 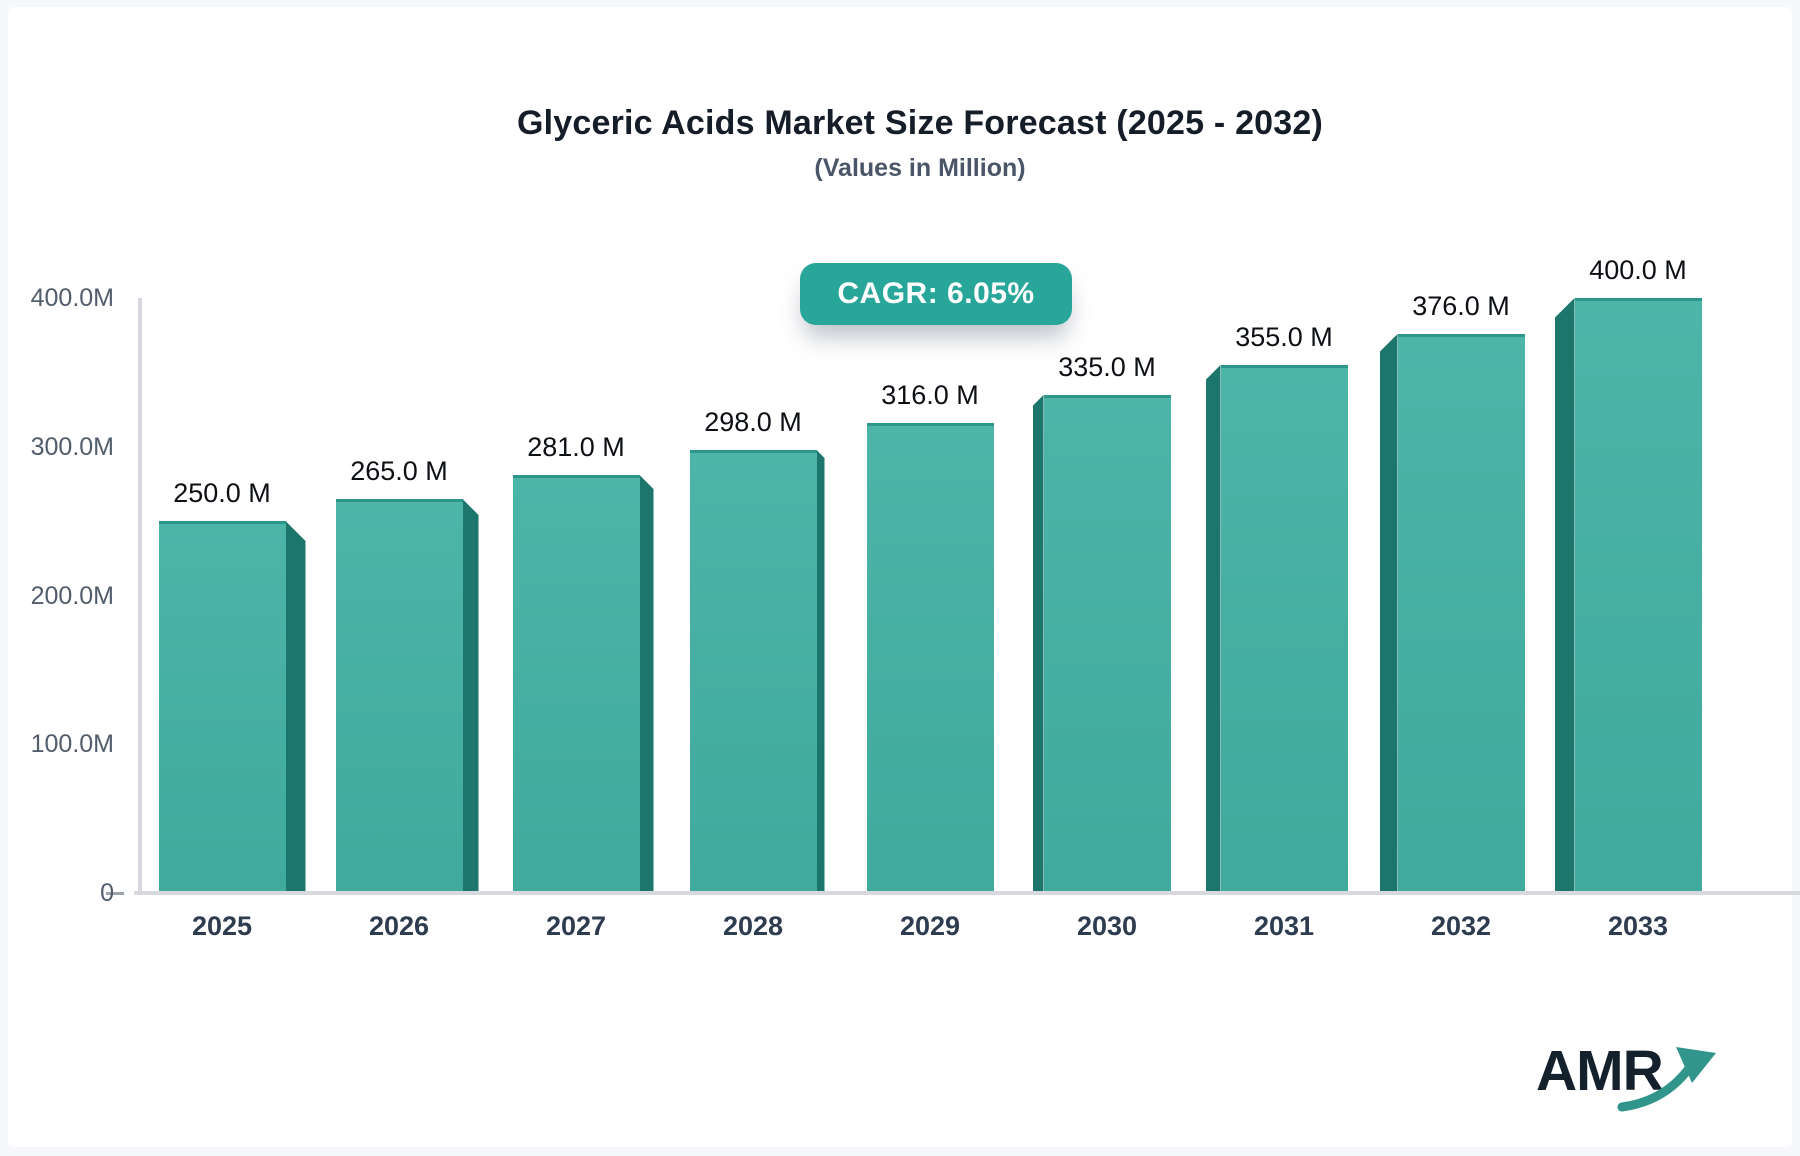 What do you see at coordinates (1107, 926) in the screenshot?
I see `x-tick-label-2030: 2030` at bounding box center [1107, 926].